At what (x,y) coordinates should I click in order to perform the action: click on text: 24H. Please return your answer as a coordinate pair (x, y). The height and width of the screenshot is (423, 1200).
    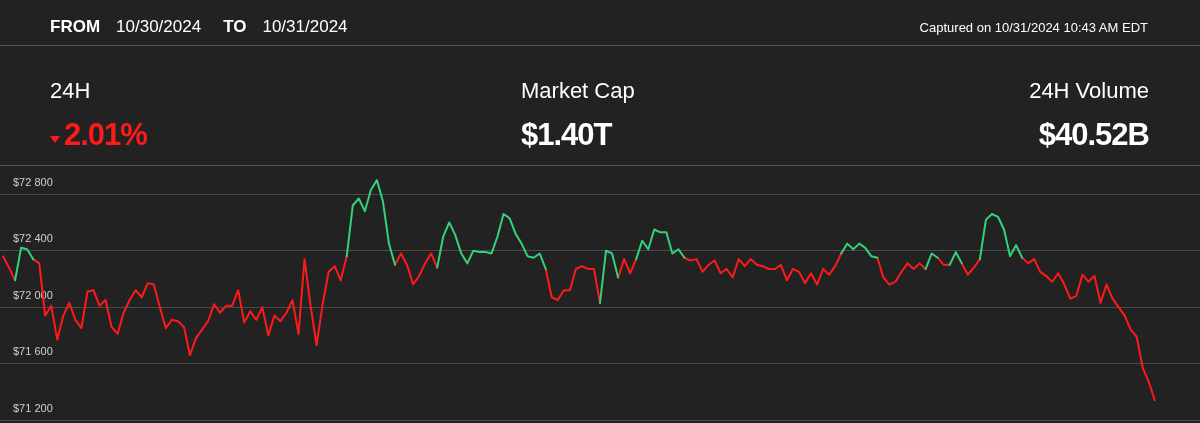
    Looking at the image, I should click on (70, 91).